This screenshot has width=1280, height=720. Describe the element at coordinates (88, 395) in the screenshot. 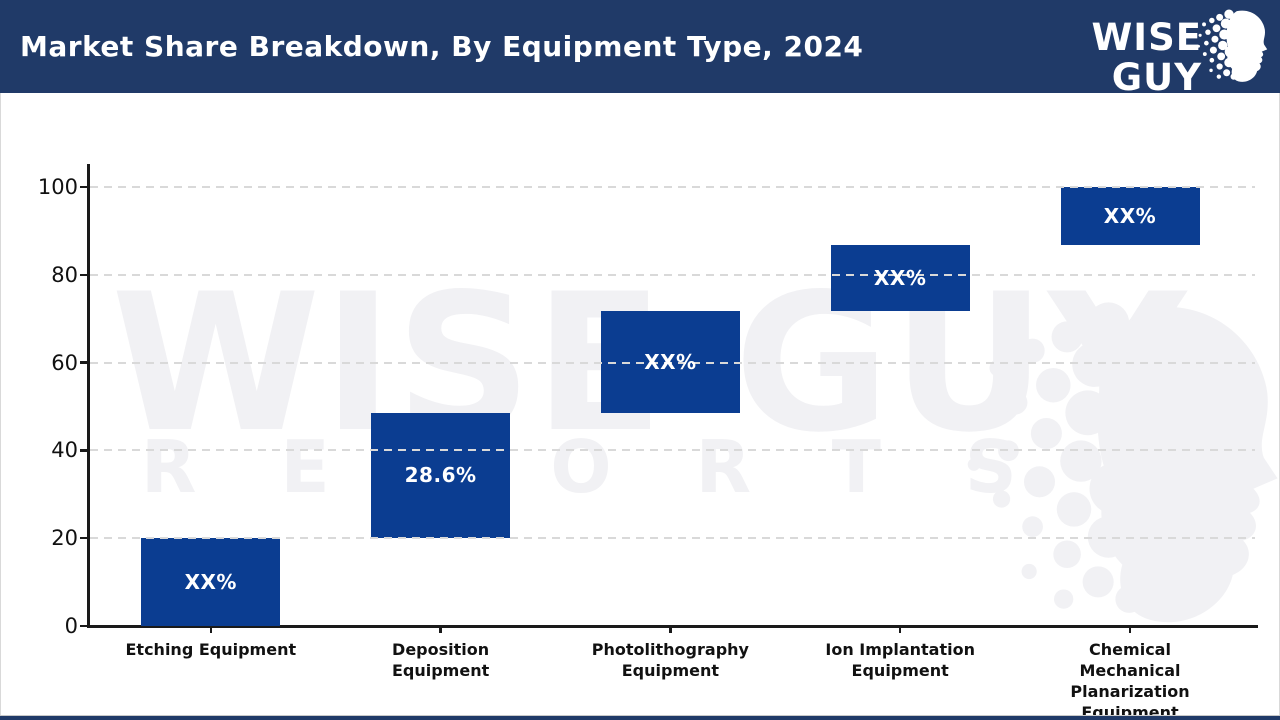

I see `y-axis-spine` at that location.